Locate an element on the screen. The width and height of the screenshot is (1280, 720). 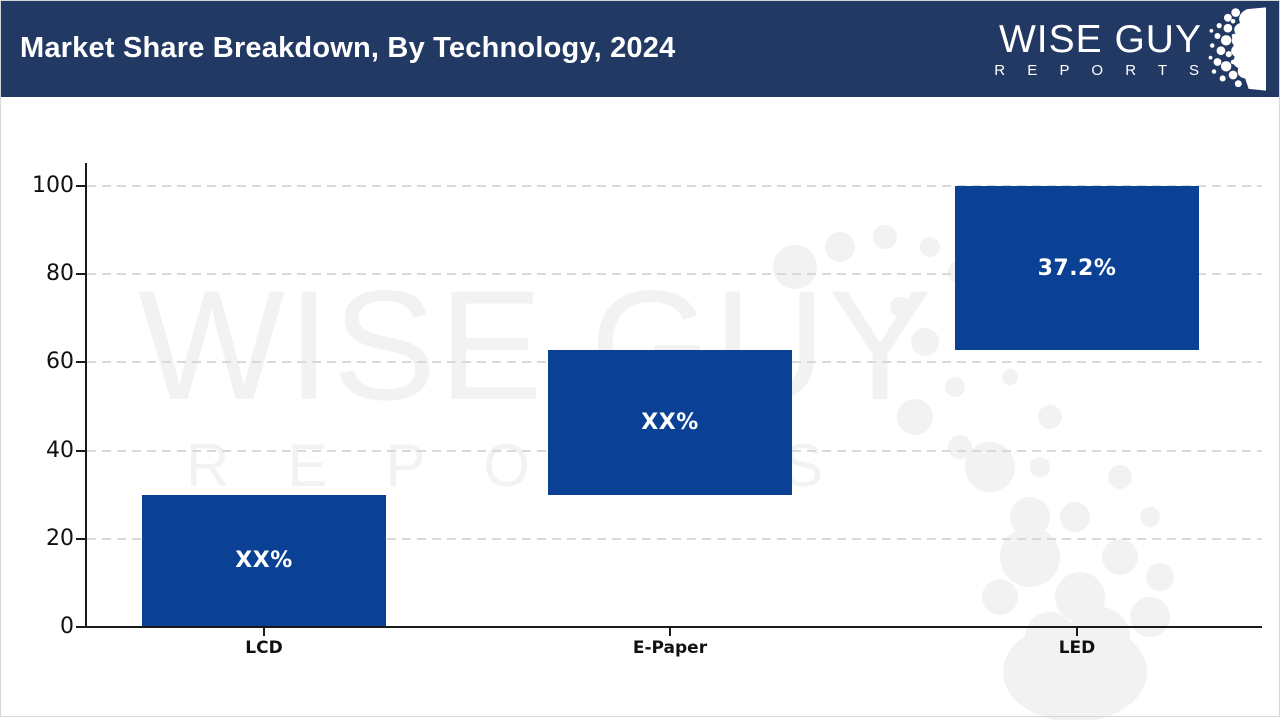
y-tick-label-20: 20 is located at coordinates (60, 538).